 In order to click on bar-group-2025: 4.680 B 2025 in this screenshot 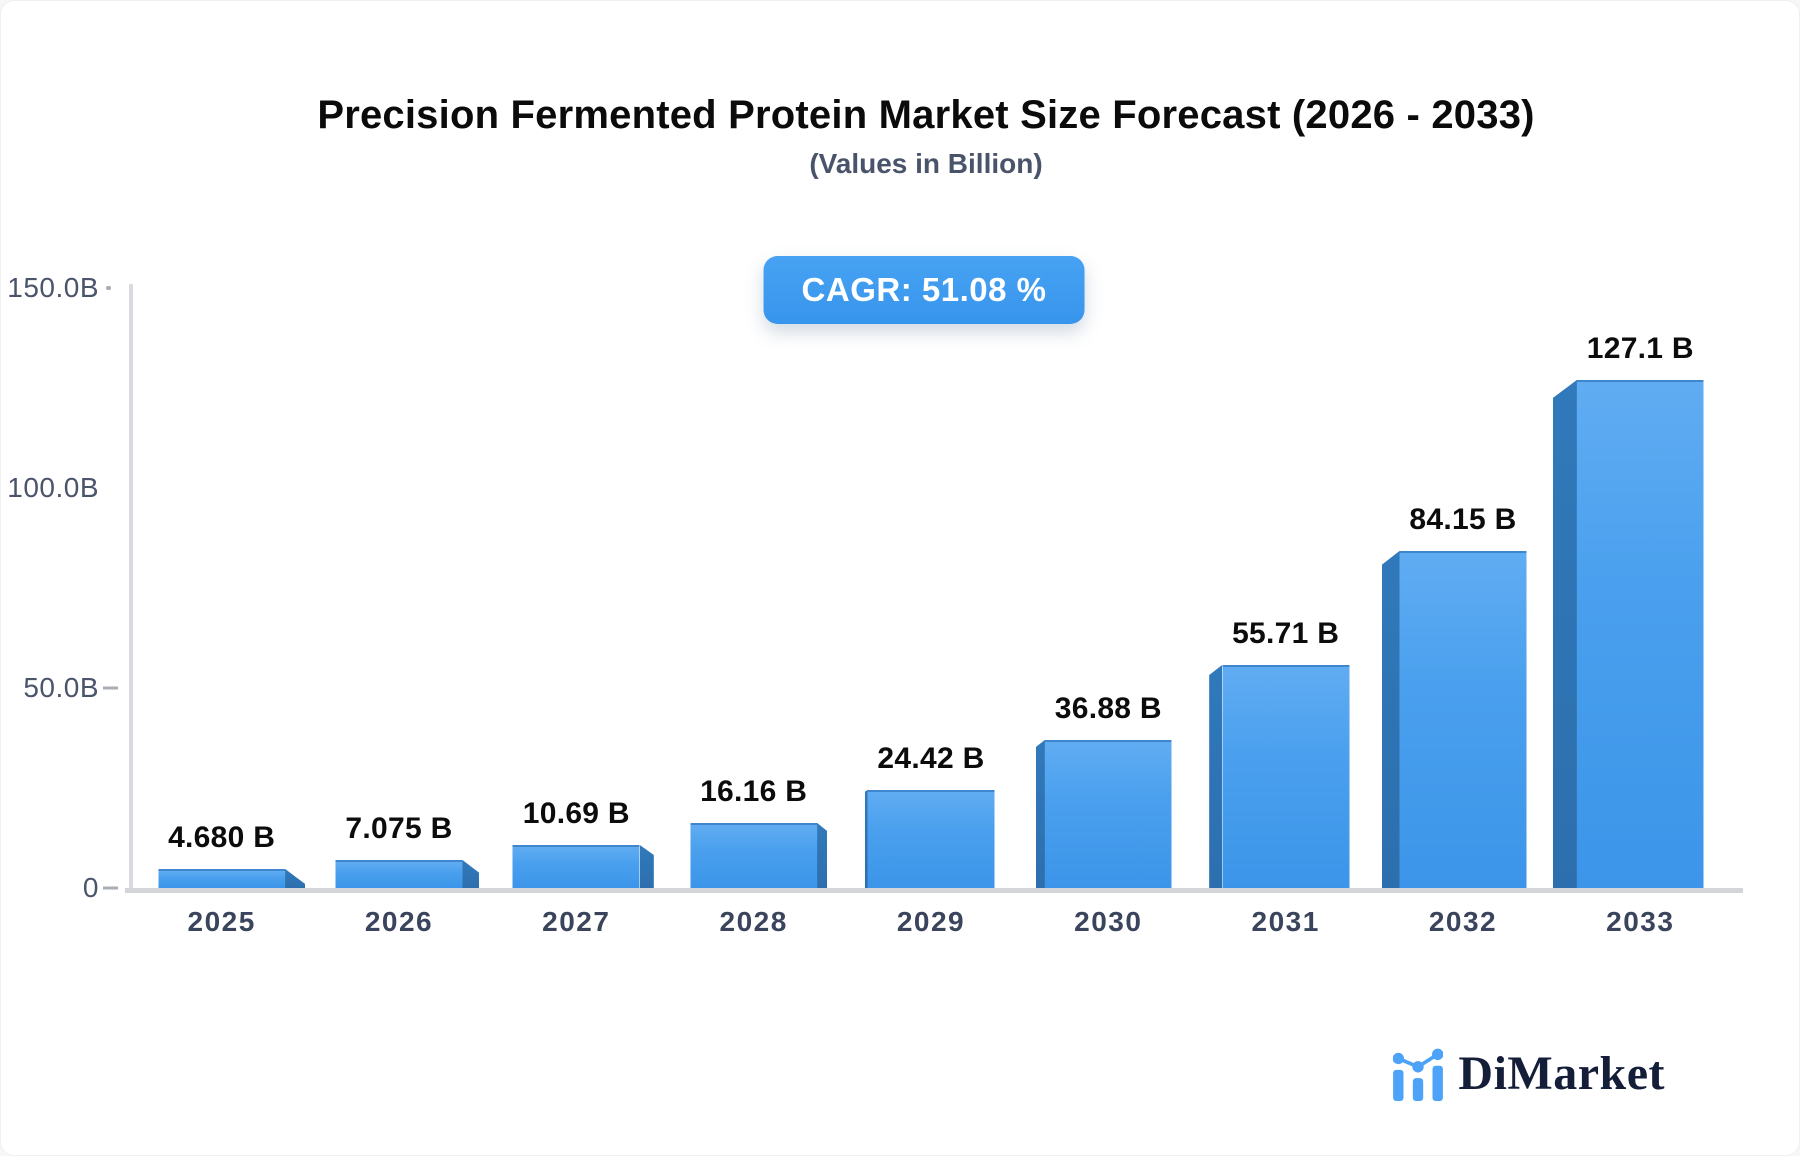, I will do `click(221, 879)`.